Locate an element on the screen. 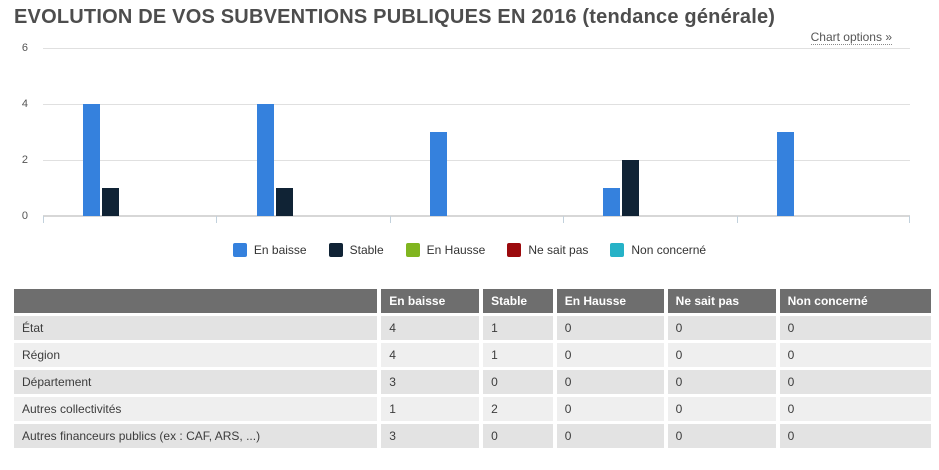 This screenshot has height=470, width=939. legend-item: En baisse is located at coordinates (269, 250).